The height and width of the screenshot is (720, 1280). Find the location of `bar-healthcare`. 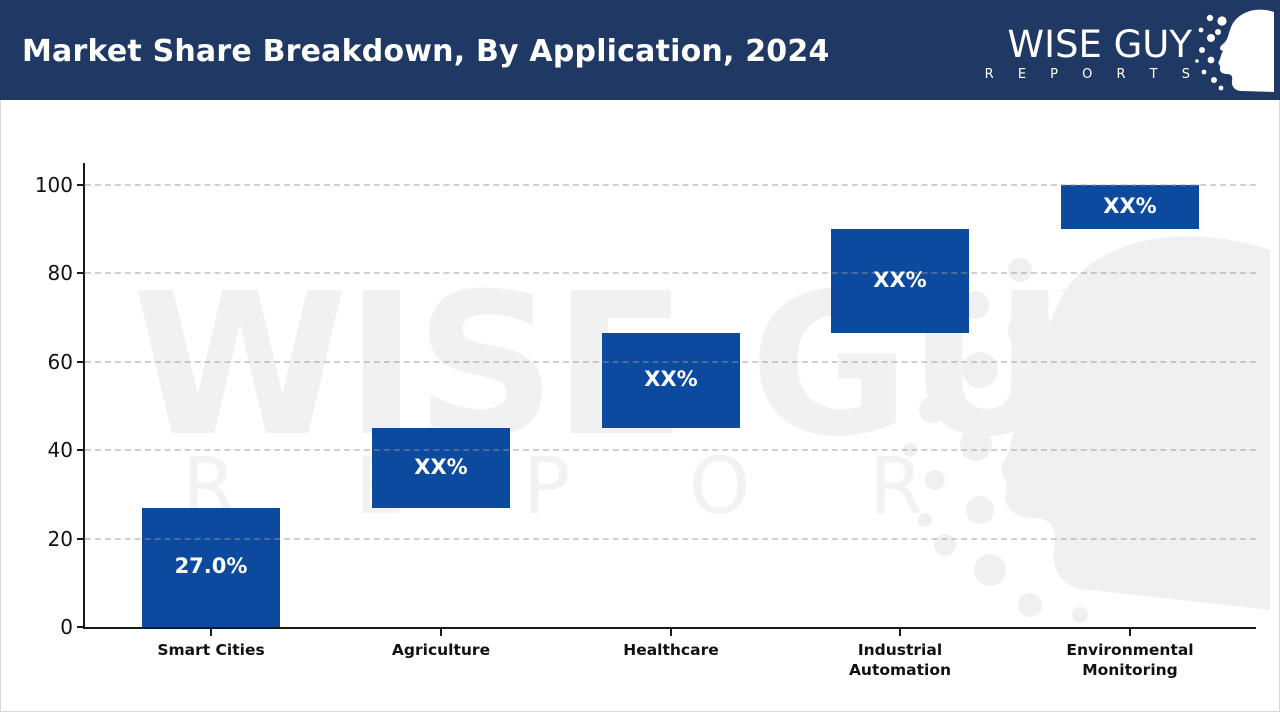

bar-healthcare is located at coordinates (671, 380).